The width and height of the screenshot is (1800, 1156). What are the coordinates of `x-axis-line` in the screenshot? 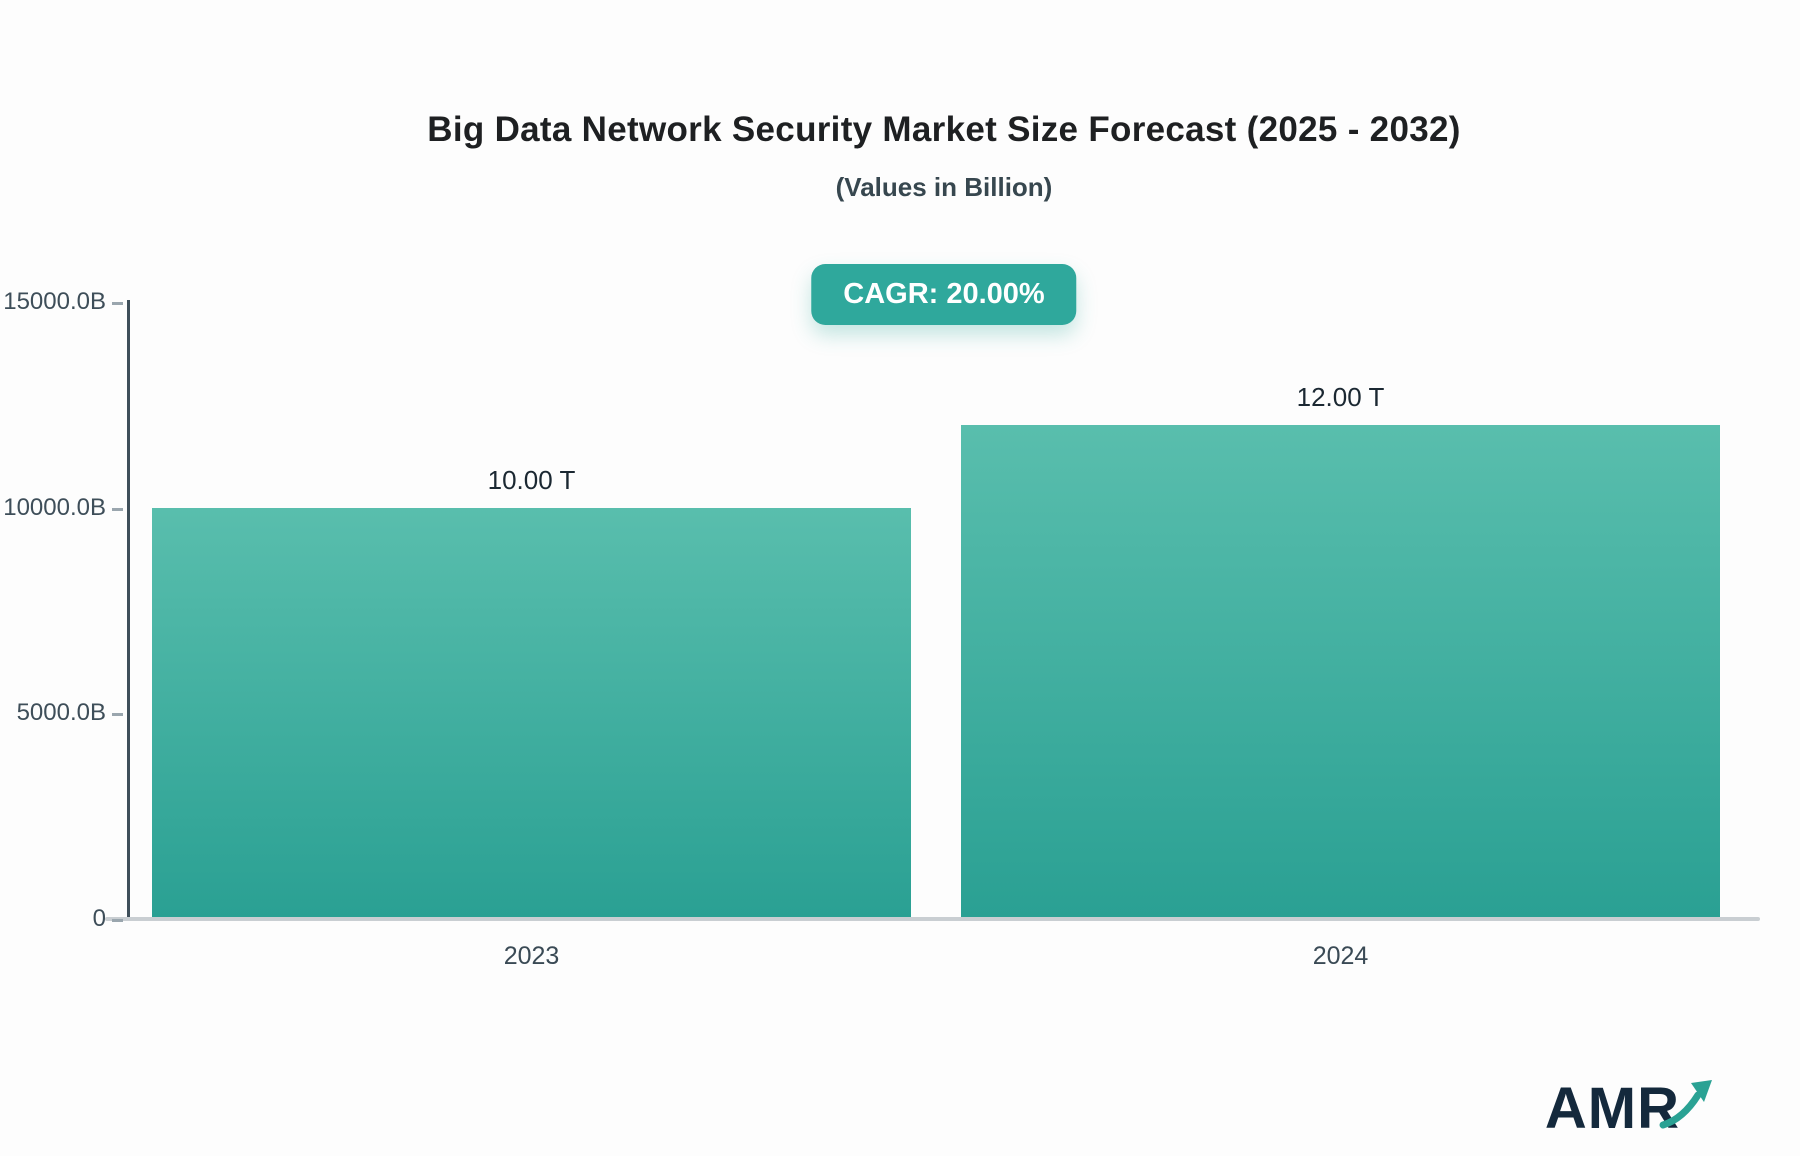 It's located at (932, 919).